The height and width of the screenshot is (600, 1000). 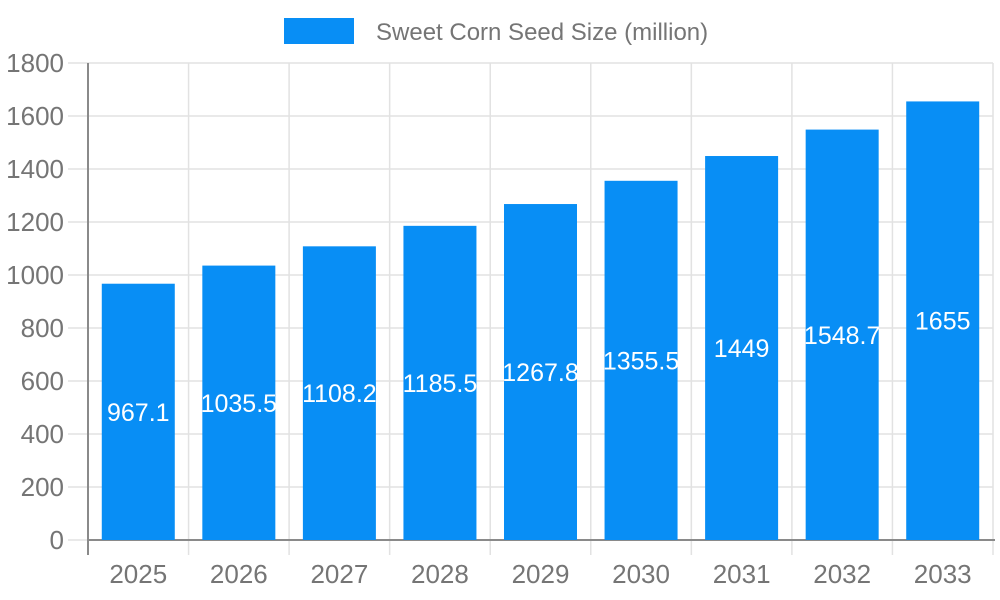 I want to click on y-axis-label: 400, so click(x=42, y=434).